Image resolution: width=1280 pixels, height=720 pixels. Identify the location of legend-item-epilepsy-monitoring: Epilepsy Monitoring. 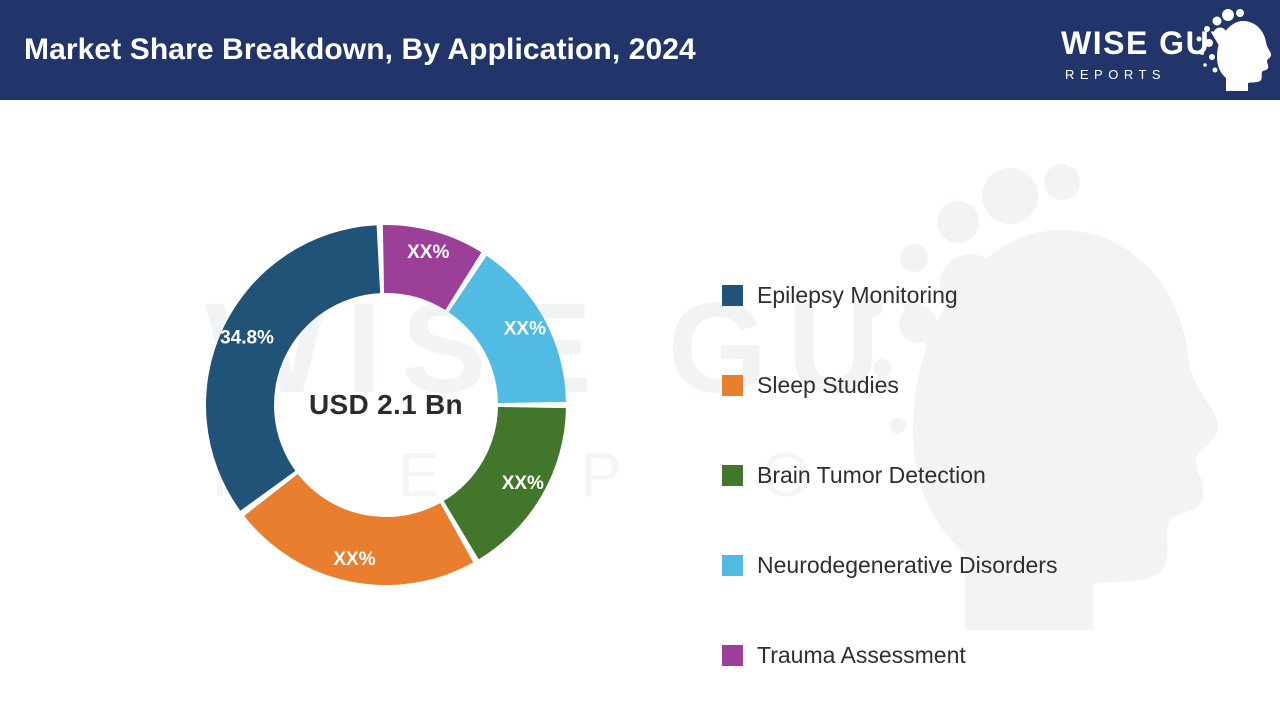
(957, 295).